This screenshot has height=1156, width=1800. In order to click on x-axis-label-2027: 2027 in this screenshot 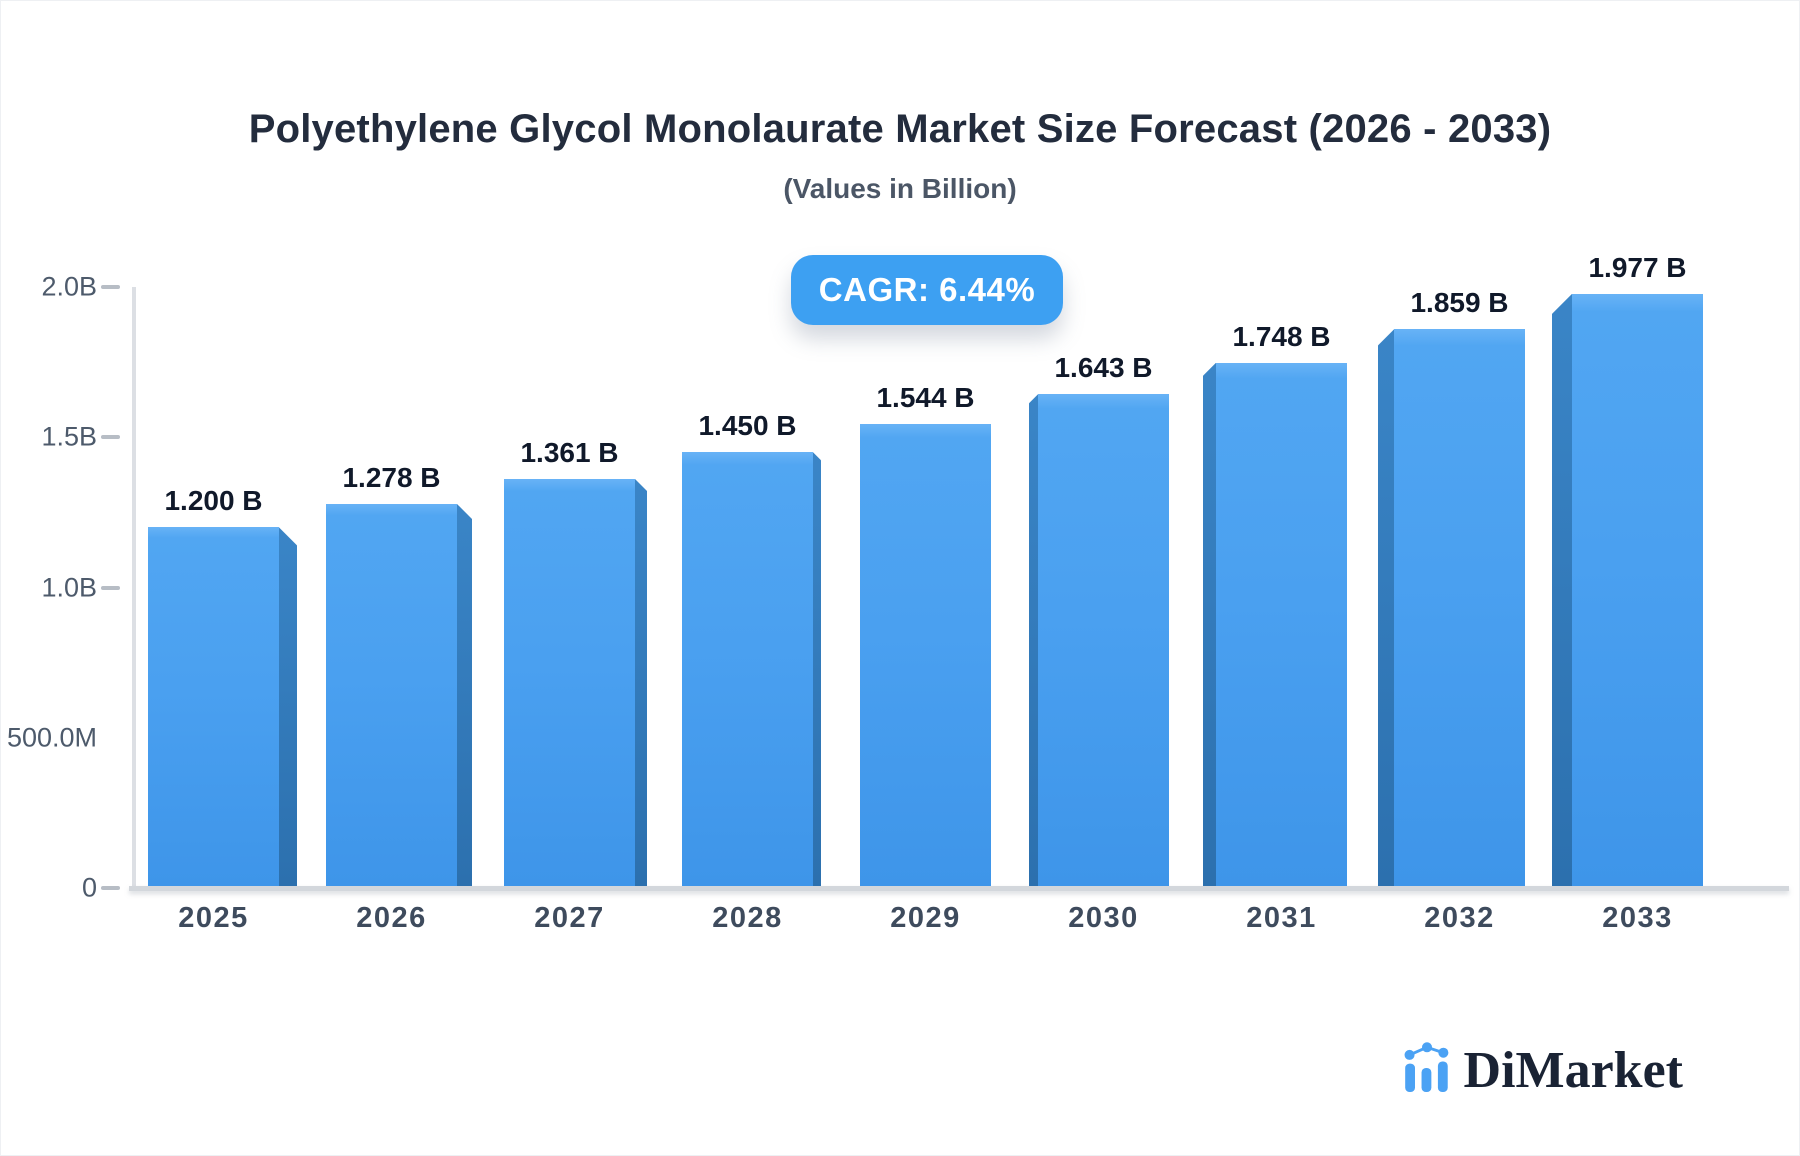, I will do `click(569, 918)`.